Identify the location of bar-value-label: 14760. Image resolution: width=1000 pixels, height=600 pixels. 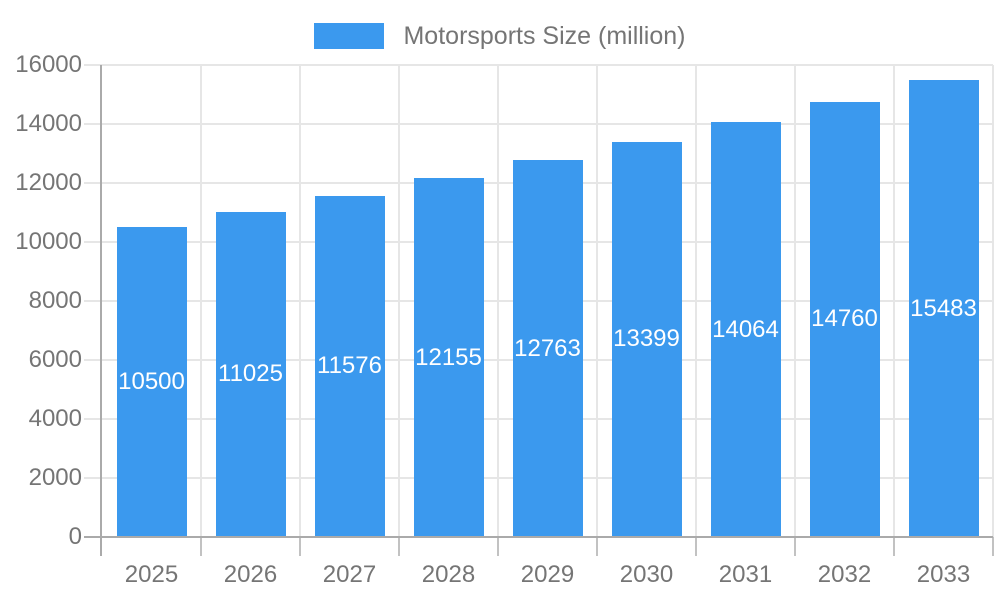
(844, 319).